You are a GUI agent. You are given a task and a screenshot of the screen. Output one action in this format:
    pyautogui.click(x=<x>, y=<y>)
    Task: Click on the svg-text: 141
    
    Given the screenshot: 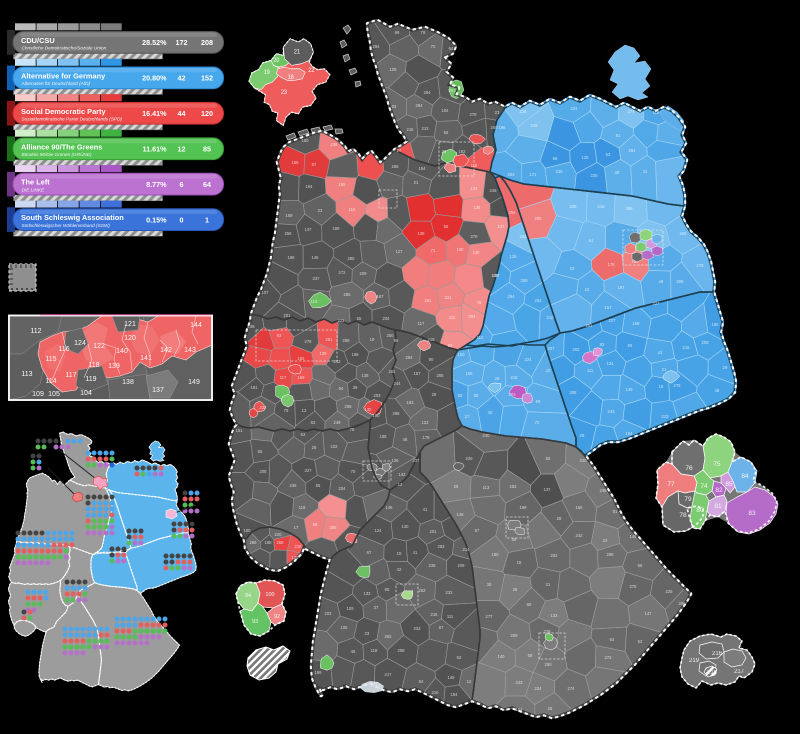 What is the action you would take?
    pyautogui.click(x=146, y=358)
    